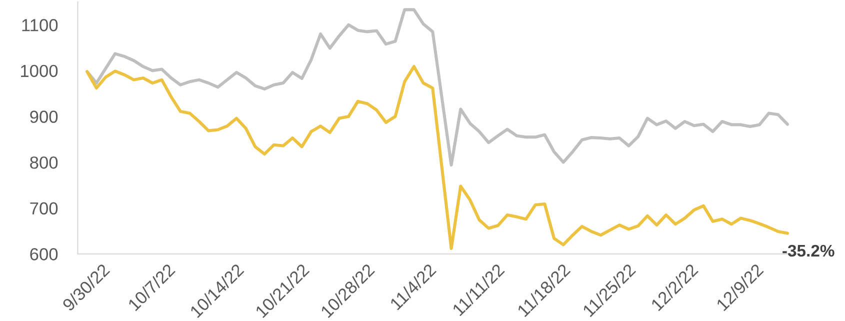 The width and height of the screenshot is (845, 321). Describe the element at coordinates (44, 162) in the screenshot. I see `y-tick-label: 800` at that location.